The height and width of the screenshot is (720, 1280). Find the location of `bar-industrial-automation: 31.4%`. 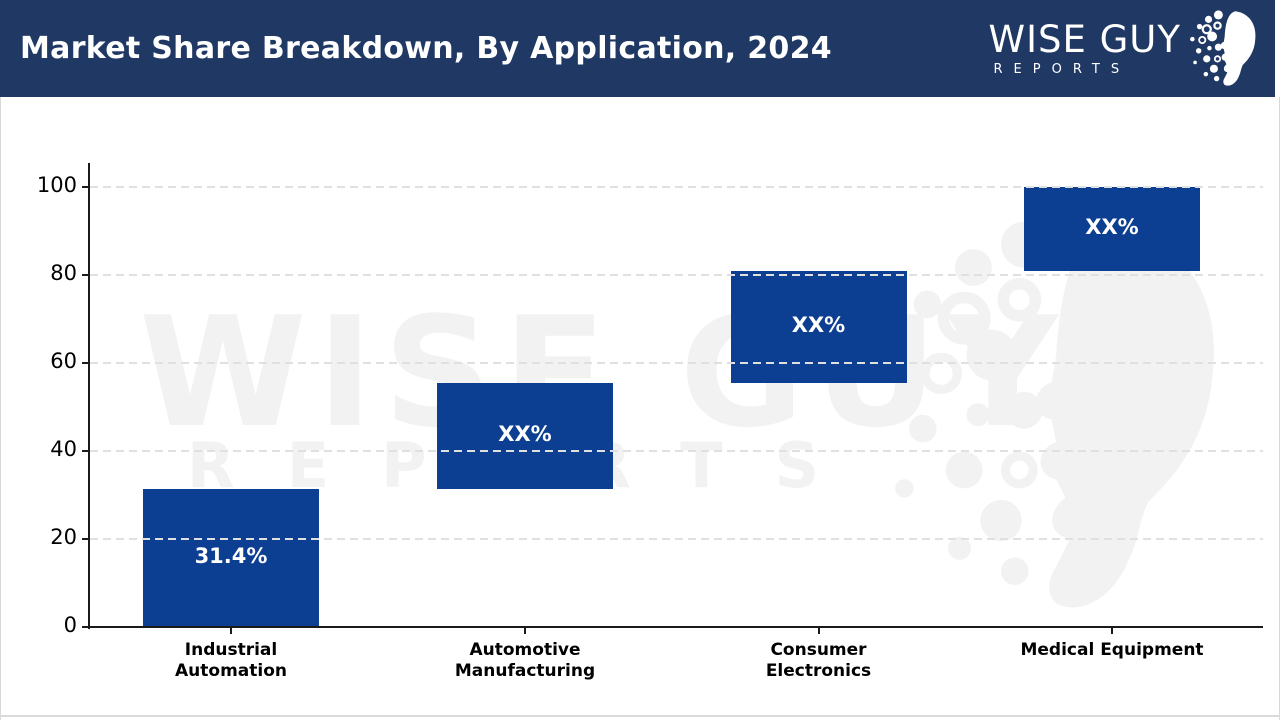

bar-industrial-automation: 31.4% is located at coordinates (231, 557).